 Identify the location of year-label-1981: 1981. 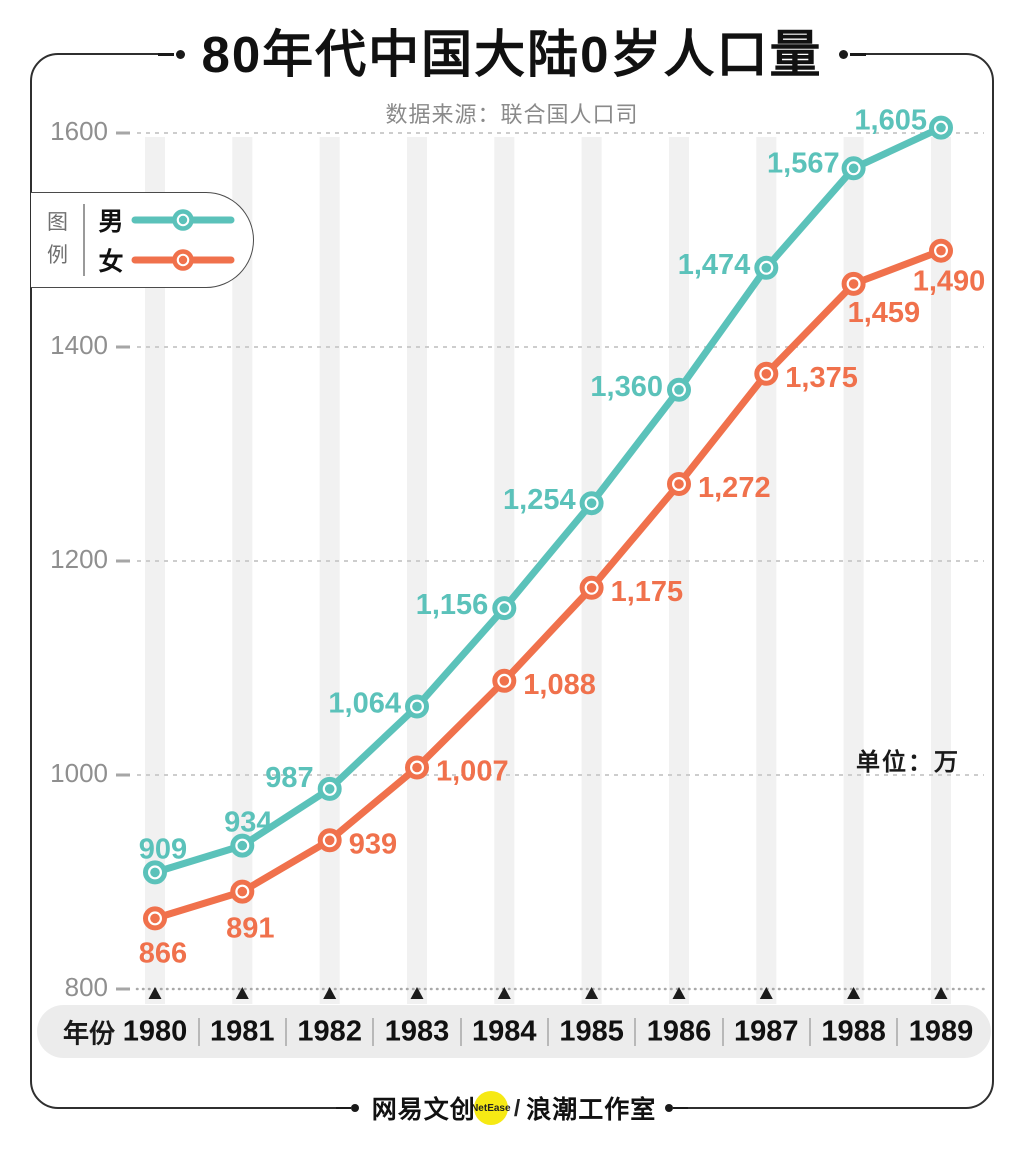
(242, 1031).